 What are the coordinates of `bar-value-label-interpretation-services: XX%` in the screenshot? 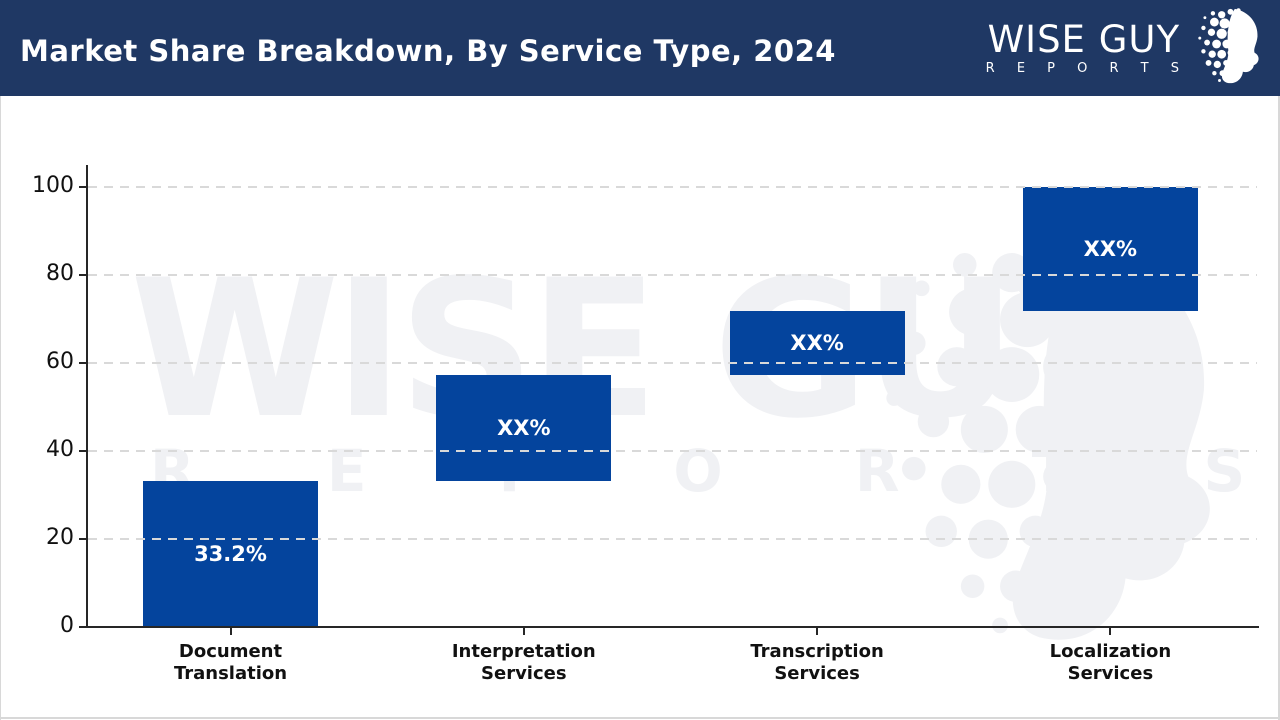 It's located at (524, 427).